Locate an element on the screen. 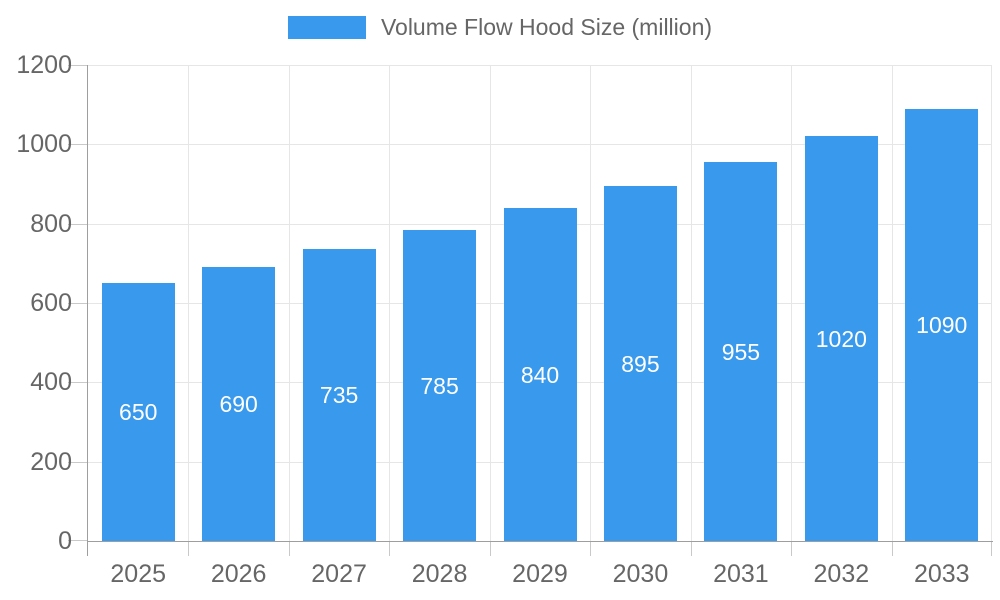  y-axis-tick-label: 0 is located at coordinates (65, 541).